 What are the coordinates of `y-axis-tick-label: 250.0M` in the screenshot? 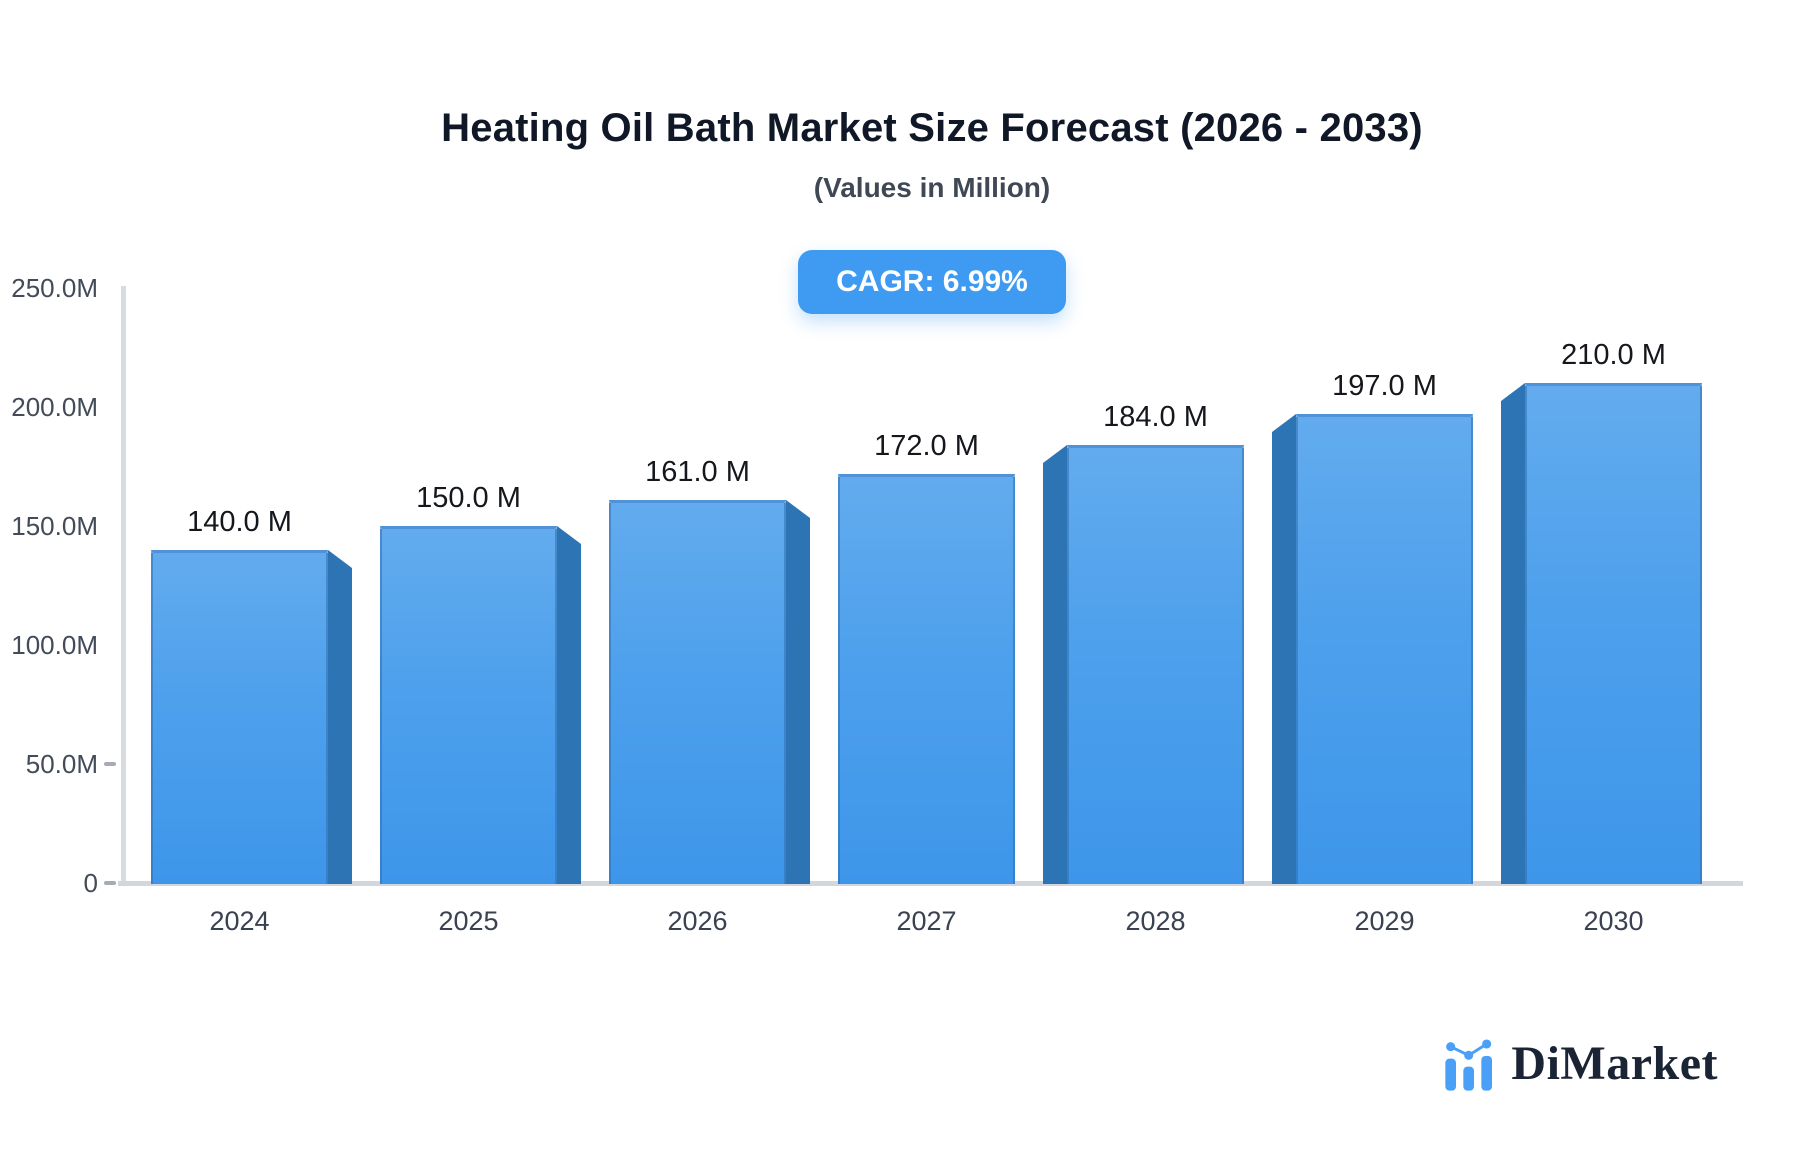 It's located at (54, 288).